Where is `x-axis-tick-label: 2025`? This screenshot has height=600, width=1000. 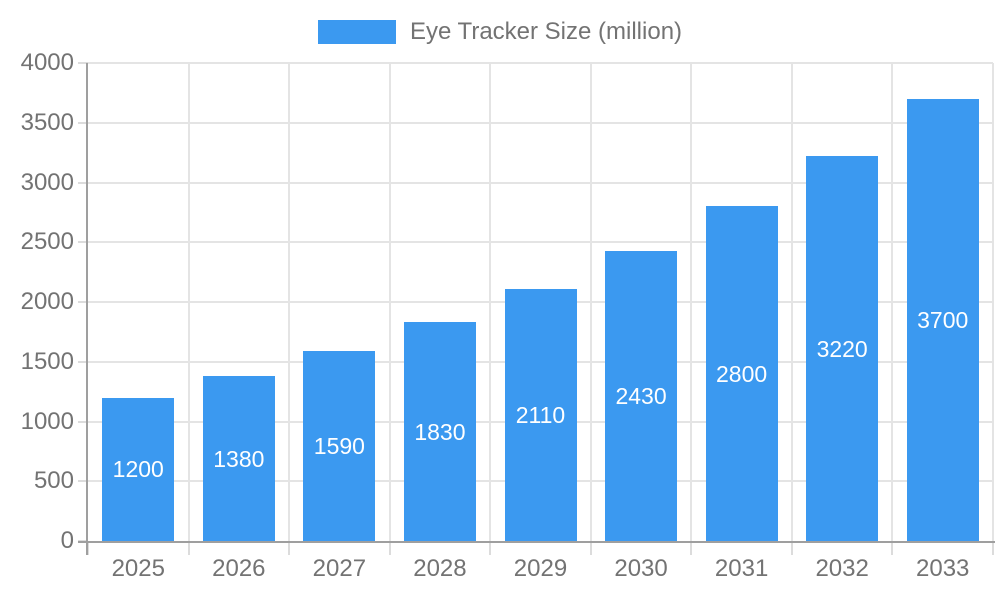
x-axis-tick-label: 2025 is located at coordinates (138, 568).